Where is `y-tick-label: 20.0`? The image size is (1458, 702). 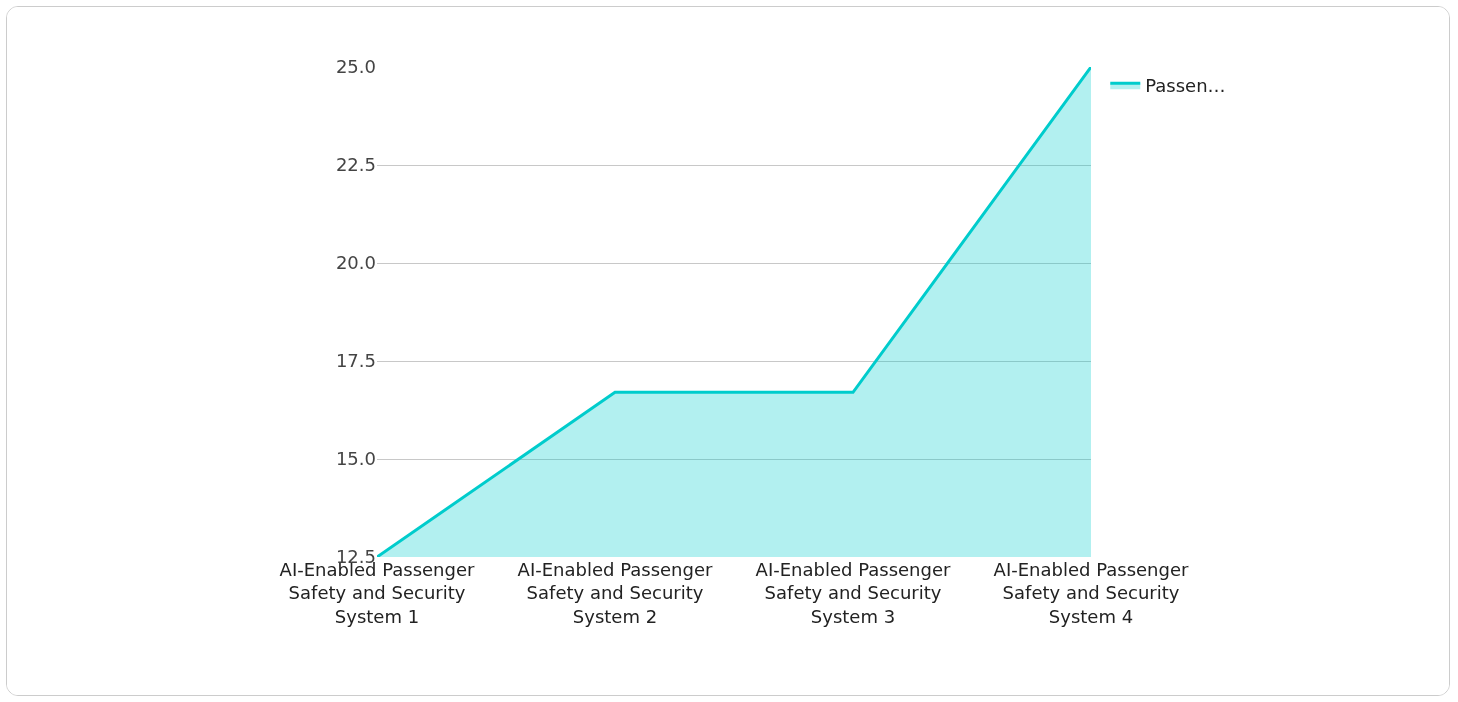
y-tick-label: 20.0 is located at coordinates (355, 263).